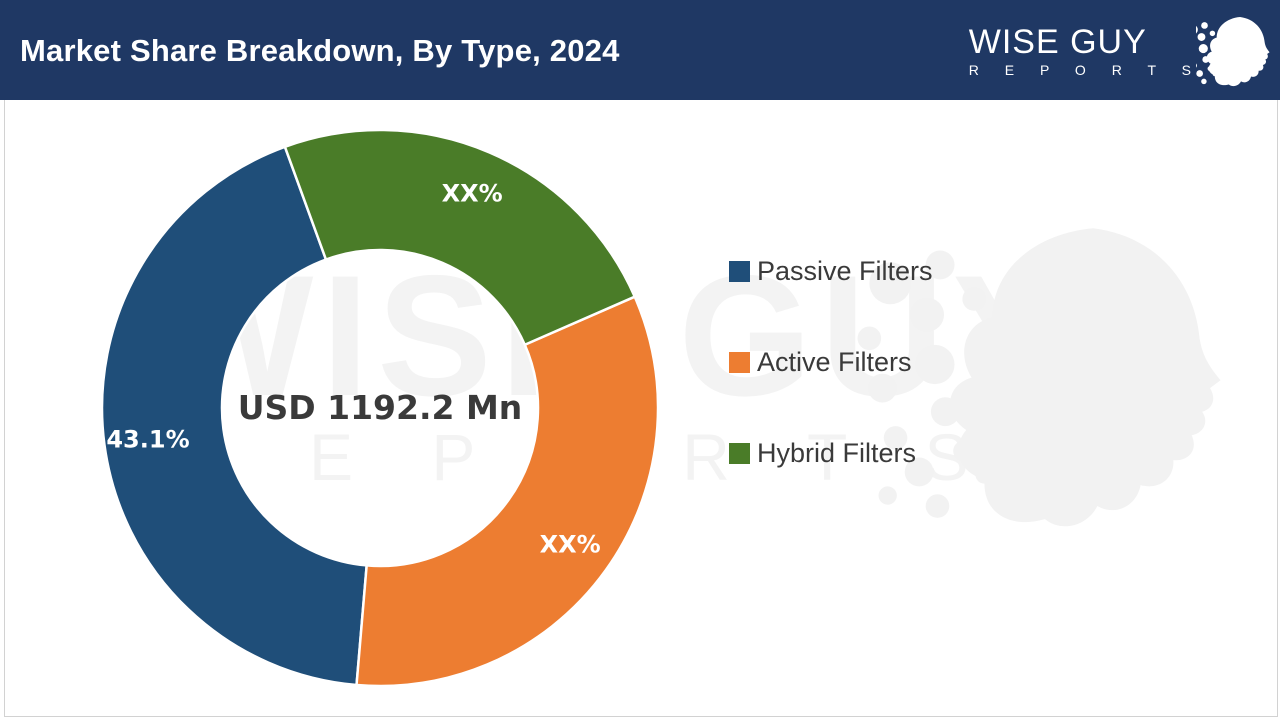 This screenshot has height=720, width=1280. I want to click on logo-face-icon, so click(1233, 51).